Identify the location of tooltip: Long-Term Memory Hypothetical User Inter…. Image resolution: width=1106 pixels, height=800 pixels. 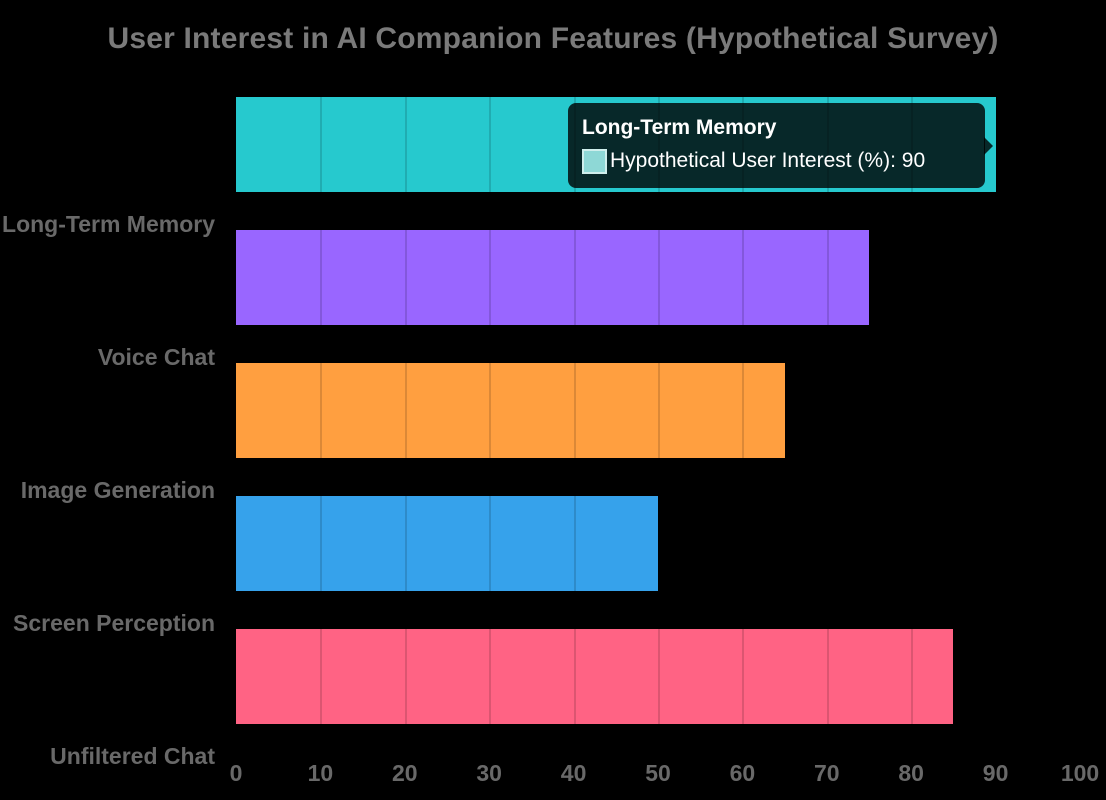
(776, 145).